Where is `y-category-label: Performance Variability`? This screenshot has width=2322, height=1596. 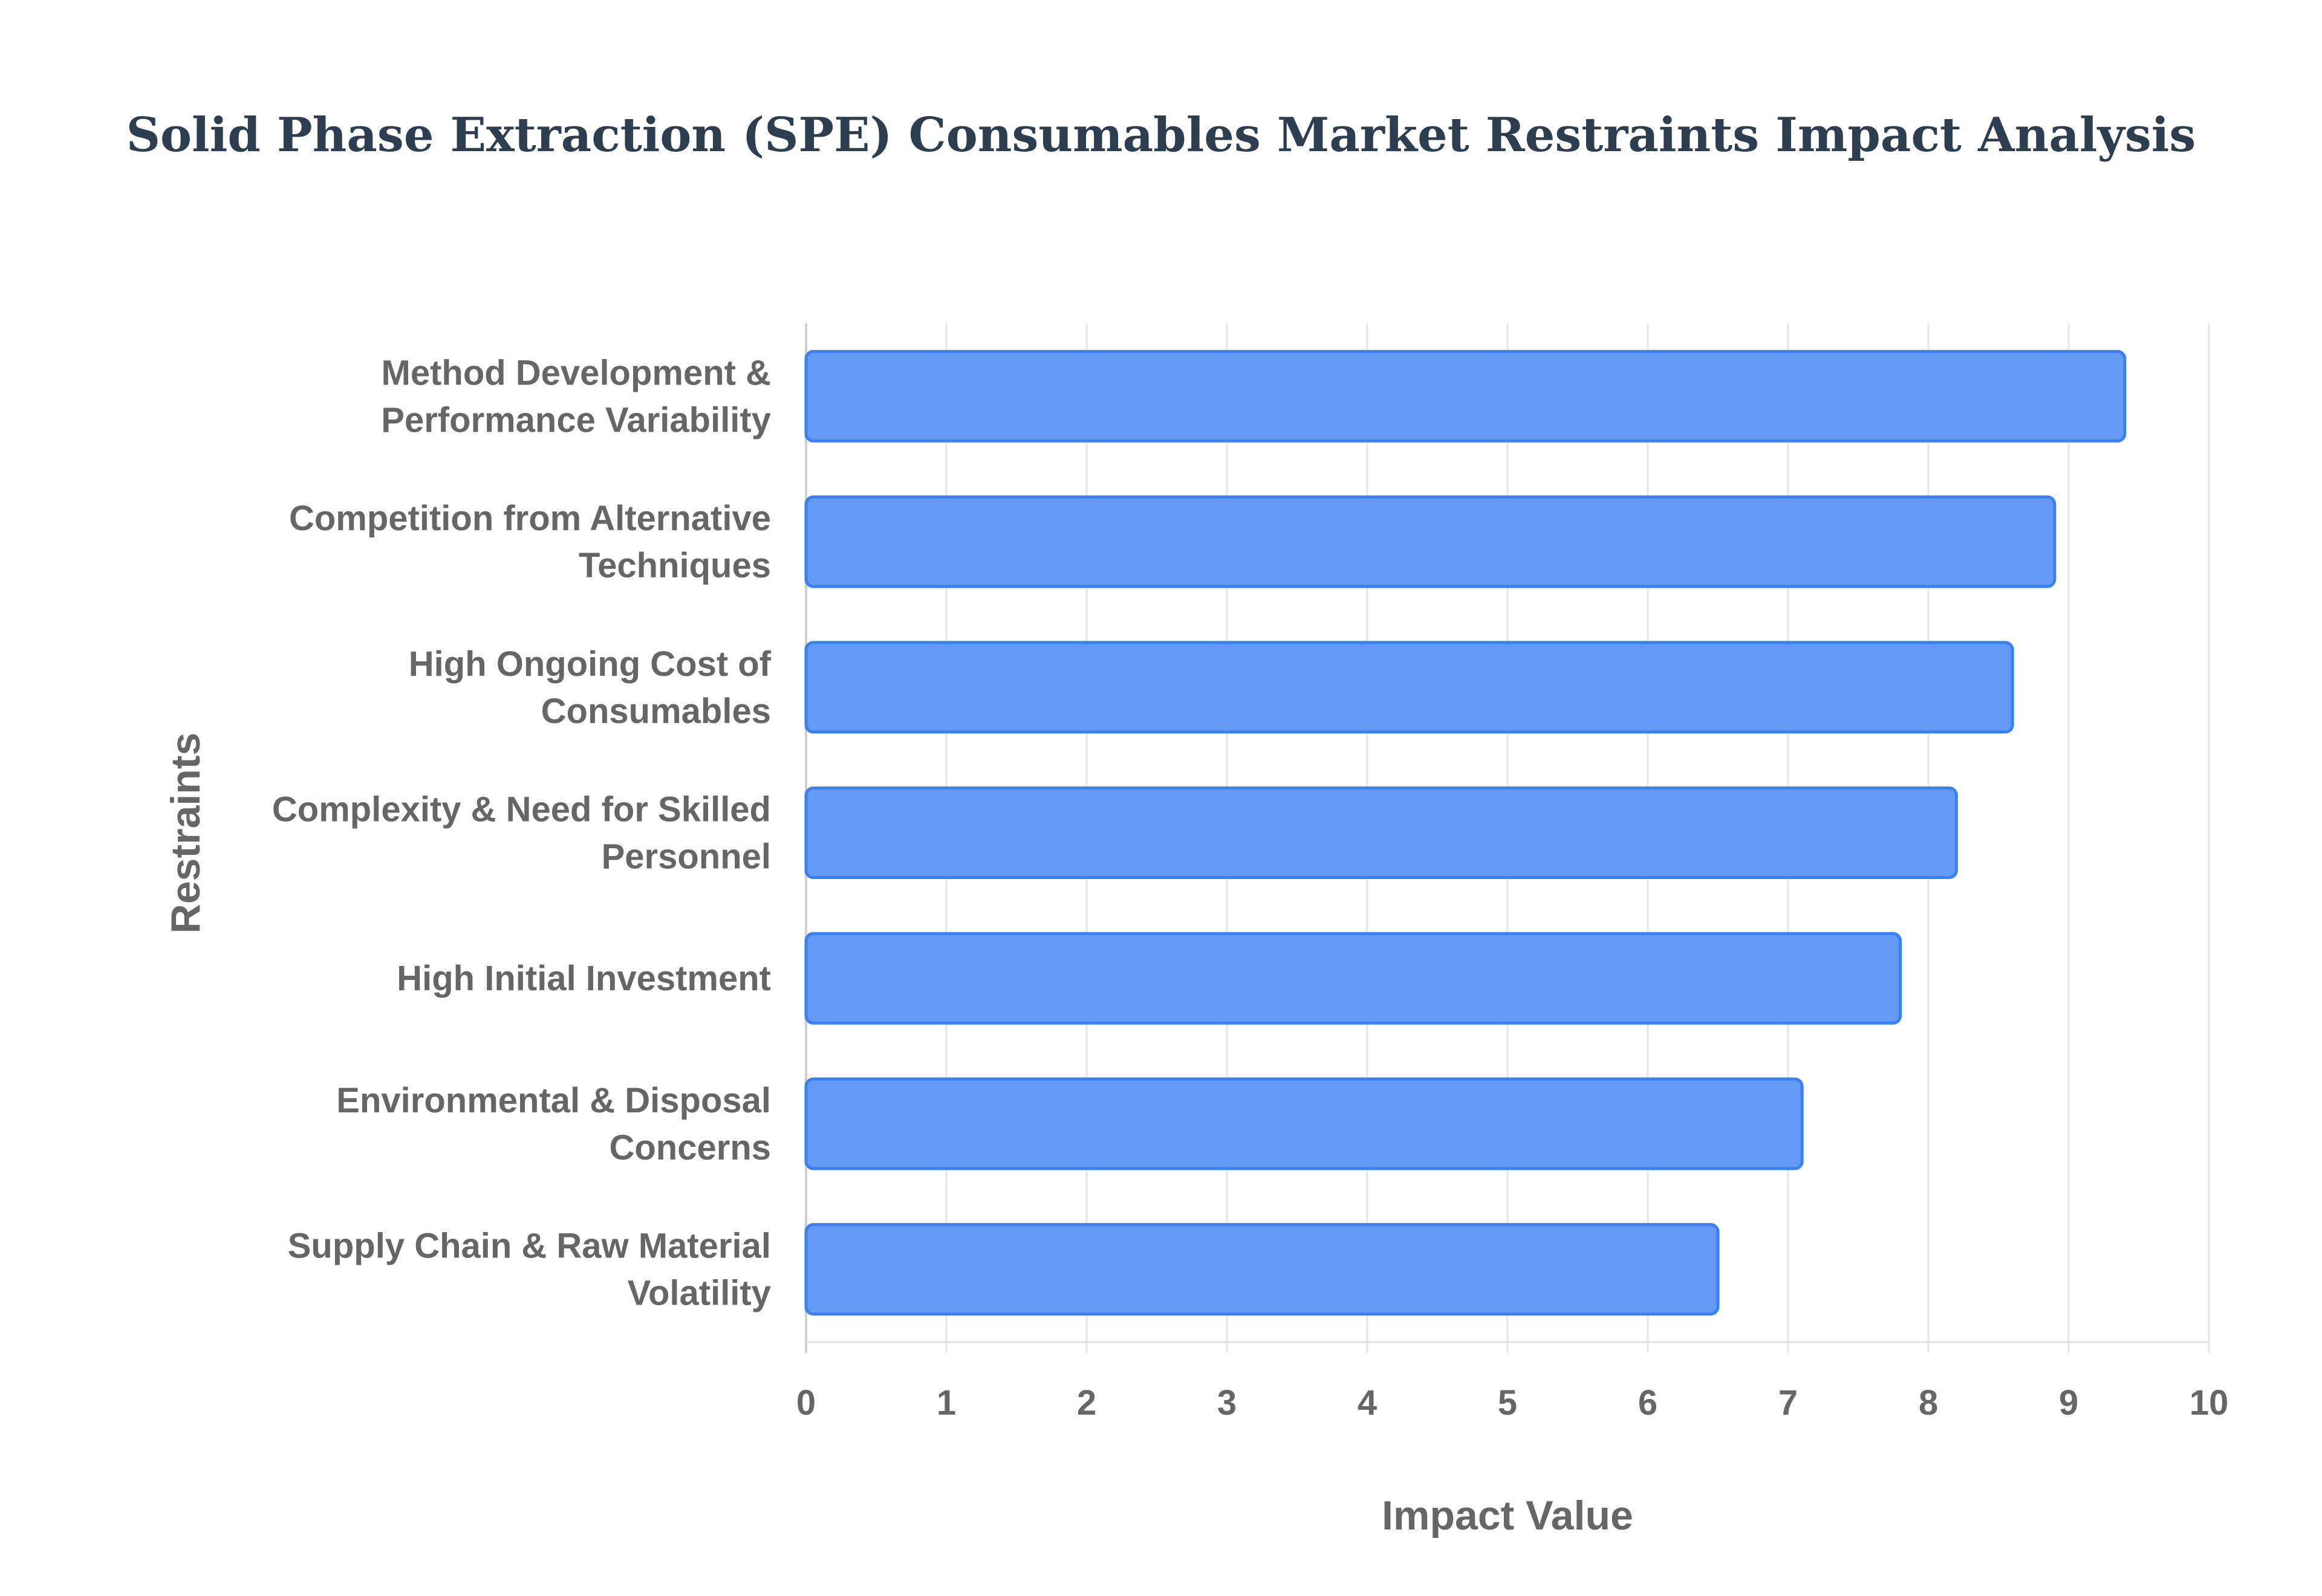
y-category-label: Performance Variability is located at coordinates (576, 420).